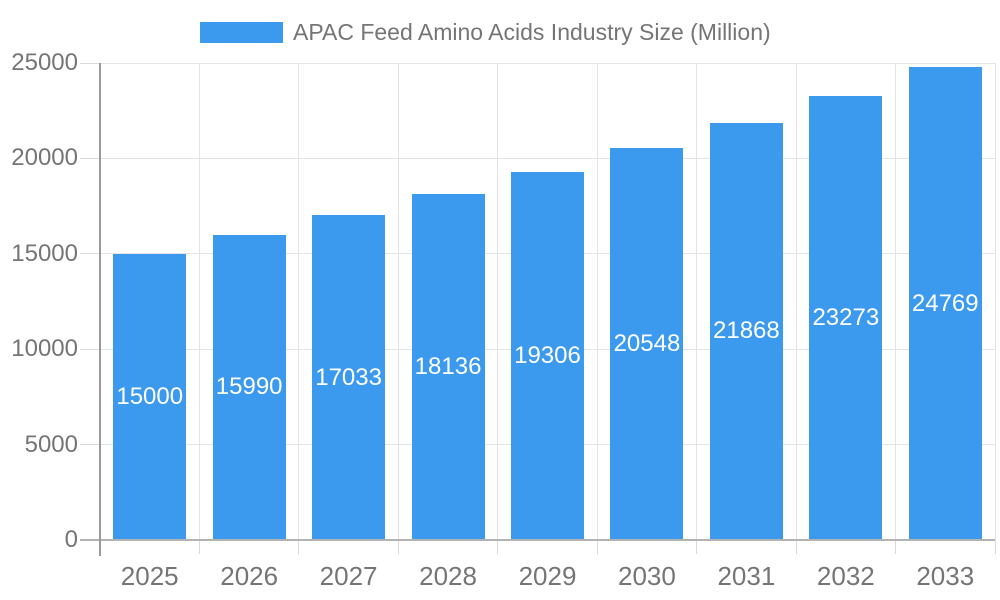  What do you see at coordinates (249, 576) in the screenshot?
I see `x-axis-label: 2026` at bounding box center [249, 576].